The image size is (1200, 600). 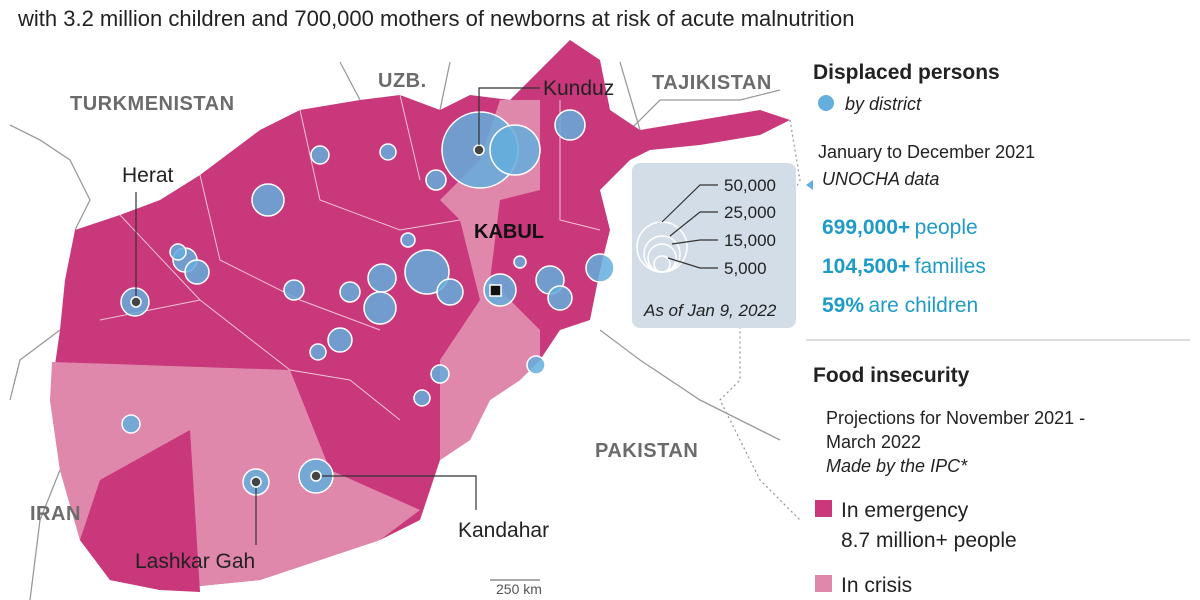 What do you see at coordinates (926, 152) in the screenshot?
I see `period: January to December 2021` at bounding box center [926, 152].